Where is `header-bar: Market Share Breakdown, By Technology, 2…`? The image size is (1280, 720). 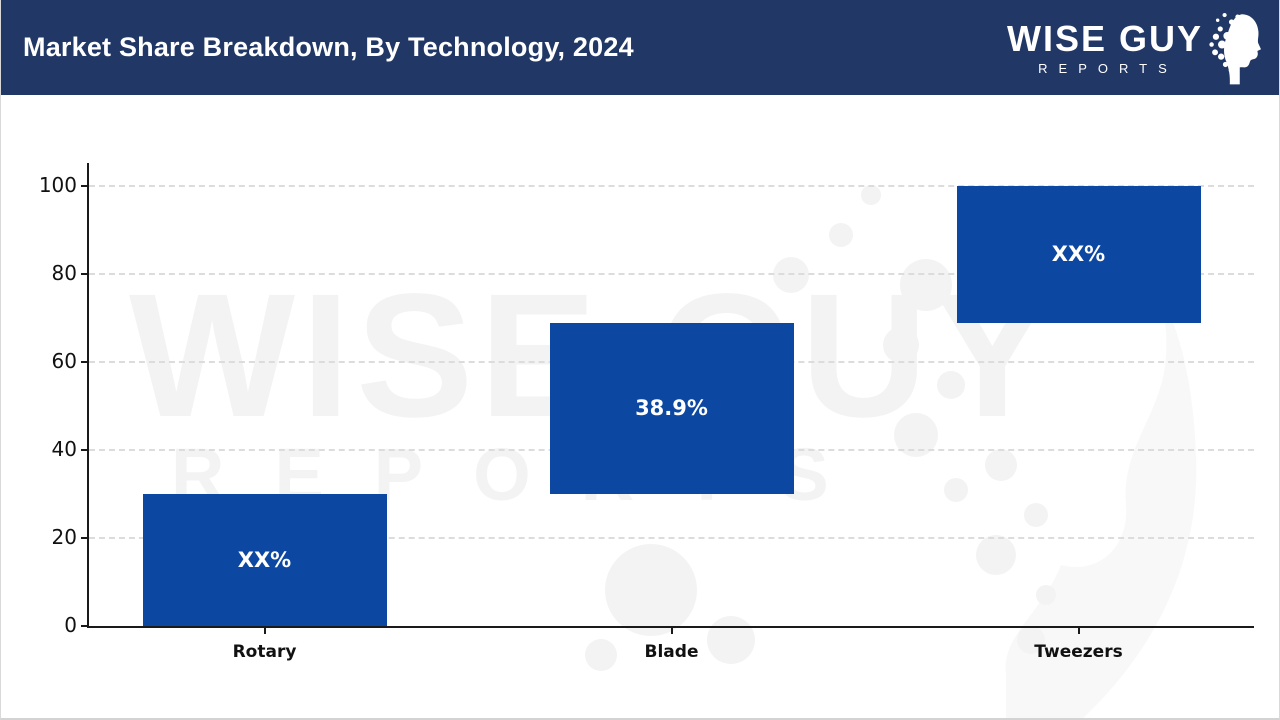
header-bar: Market Share Breakdown, By Technology, 2… is located at coordinates (640, 47).